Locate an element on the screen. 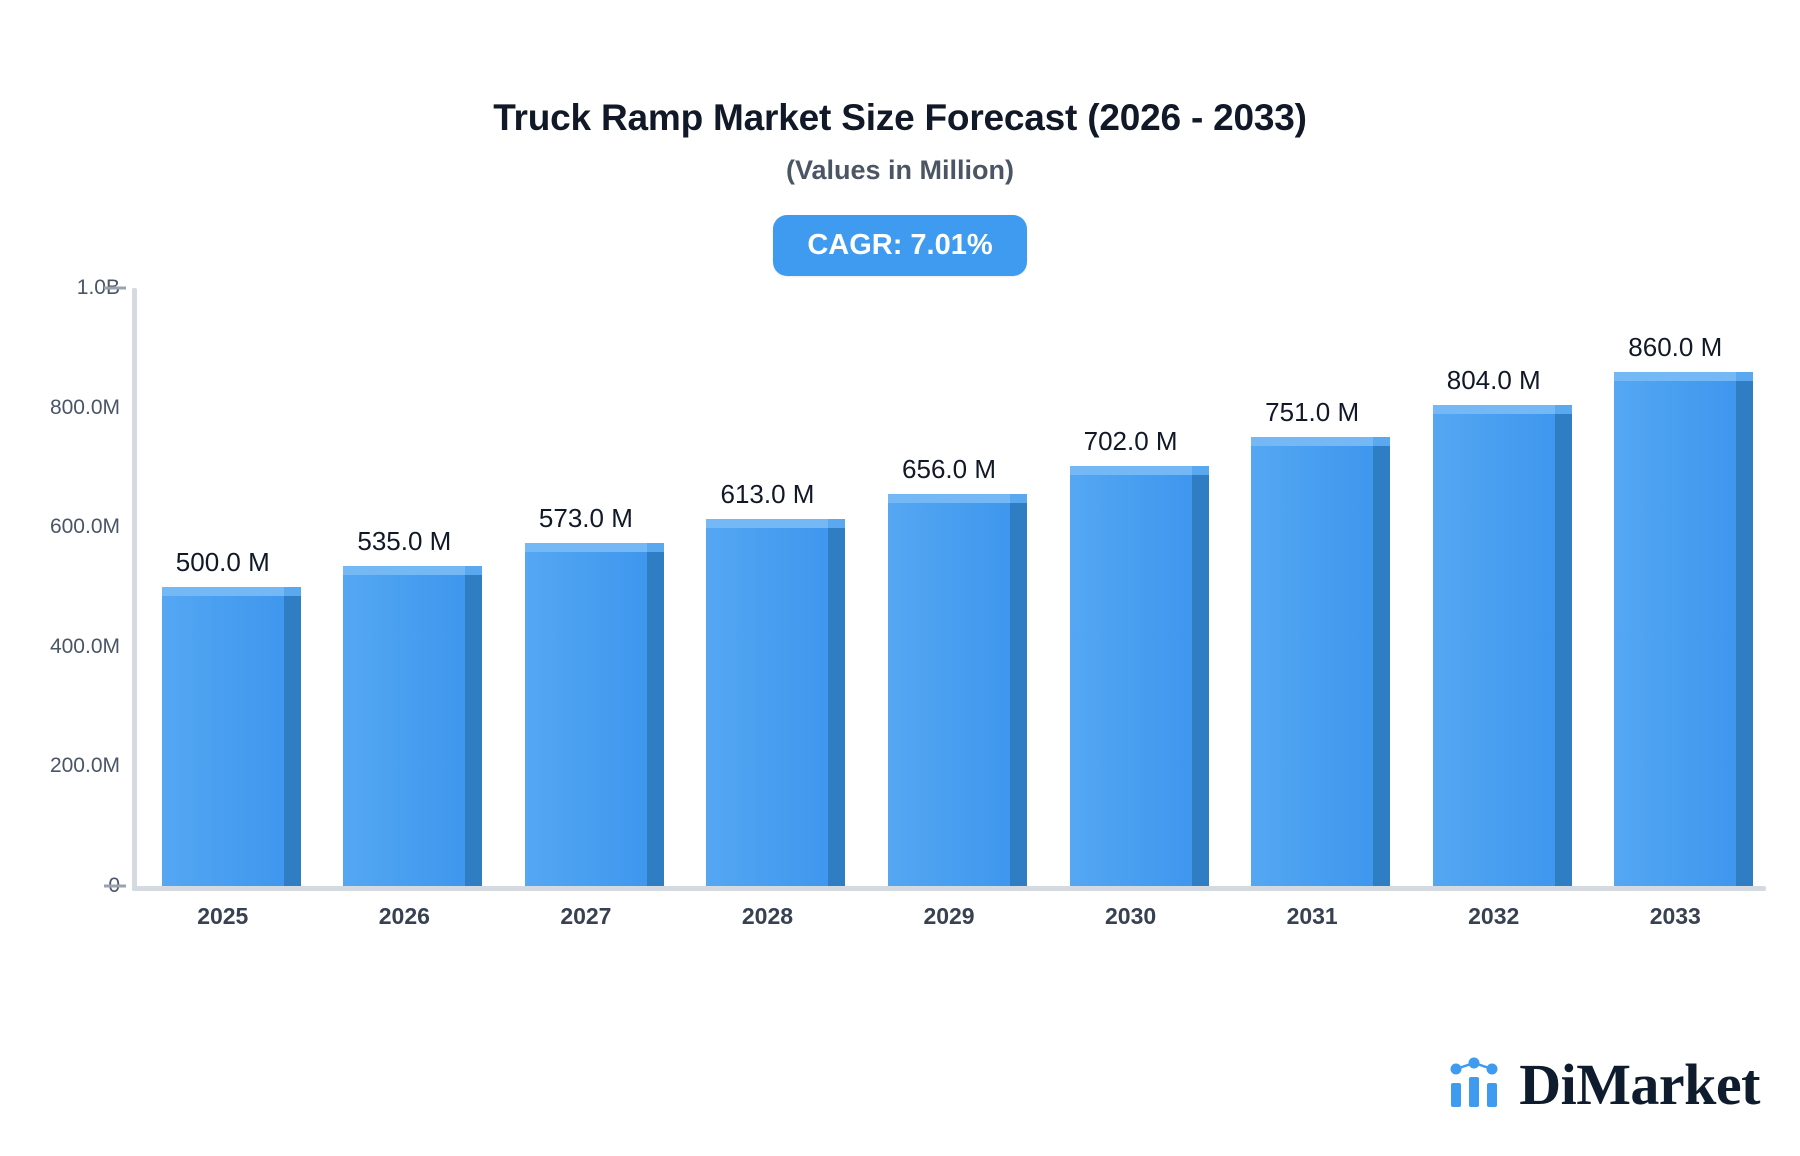 The image size is (1800, 1156). bar-slot: 535.0 M is located at coordinates (405, 587).